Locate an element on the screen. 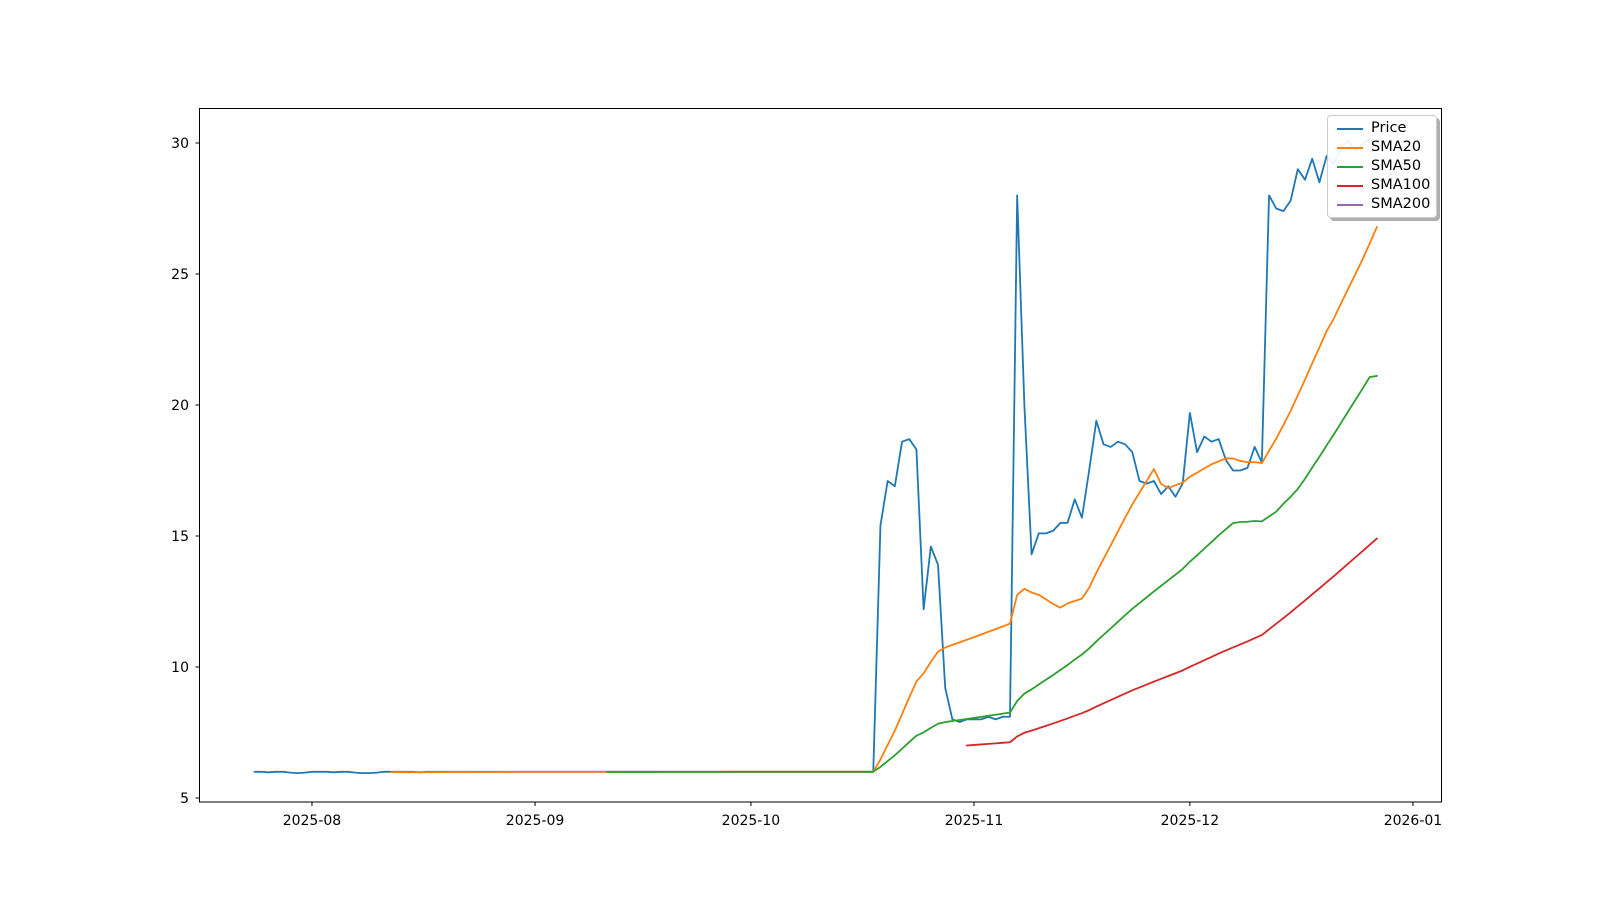 The width and height of the screenshot is (1600, 900). y-tick-label: 15 is located at coordinates (180, 537).